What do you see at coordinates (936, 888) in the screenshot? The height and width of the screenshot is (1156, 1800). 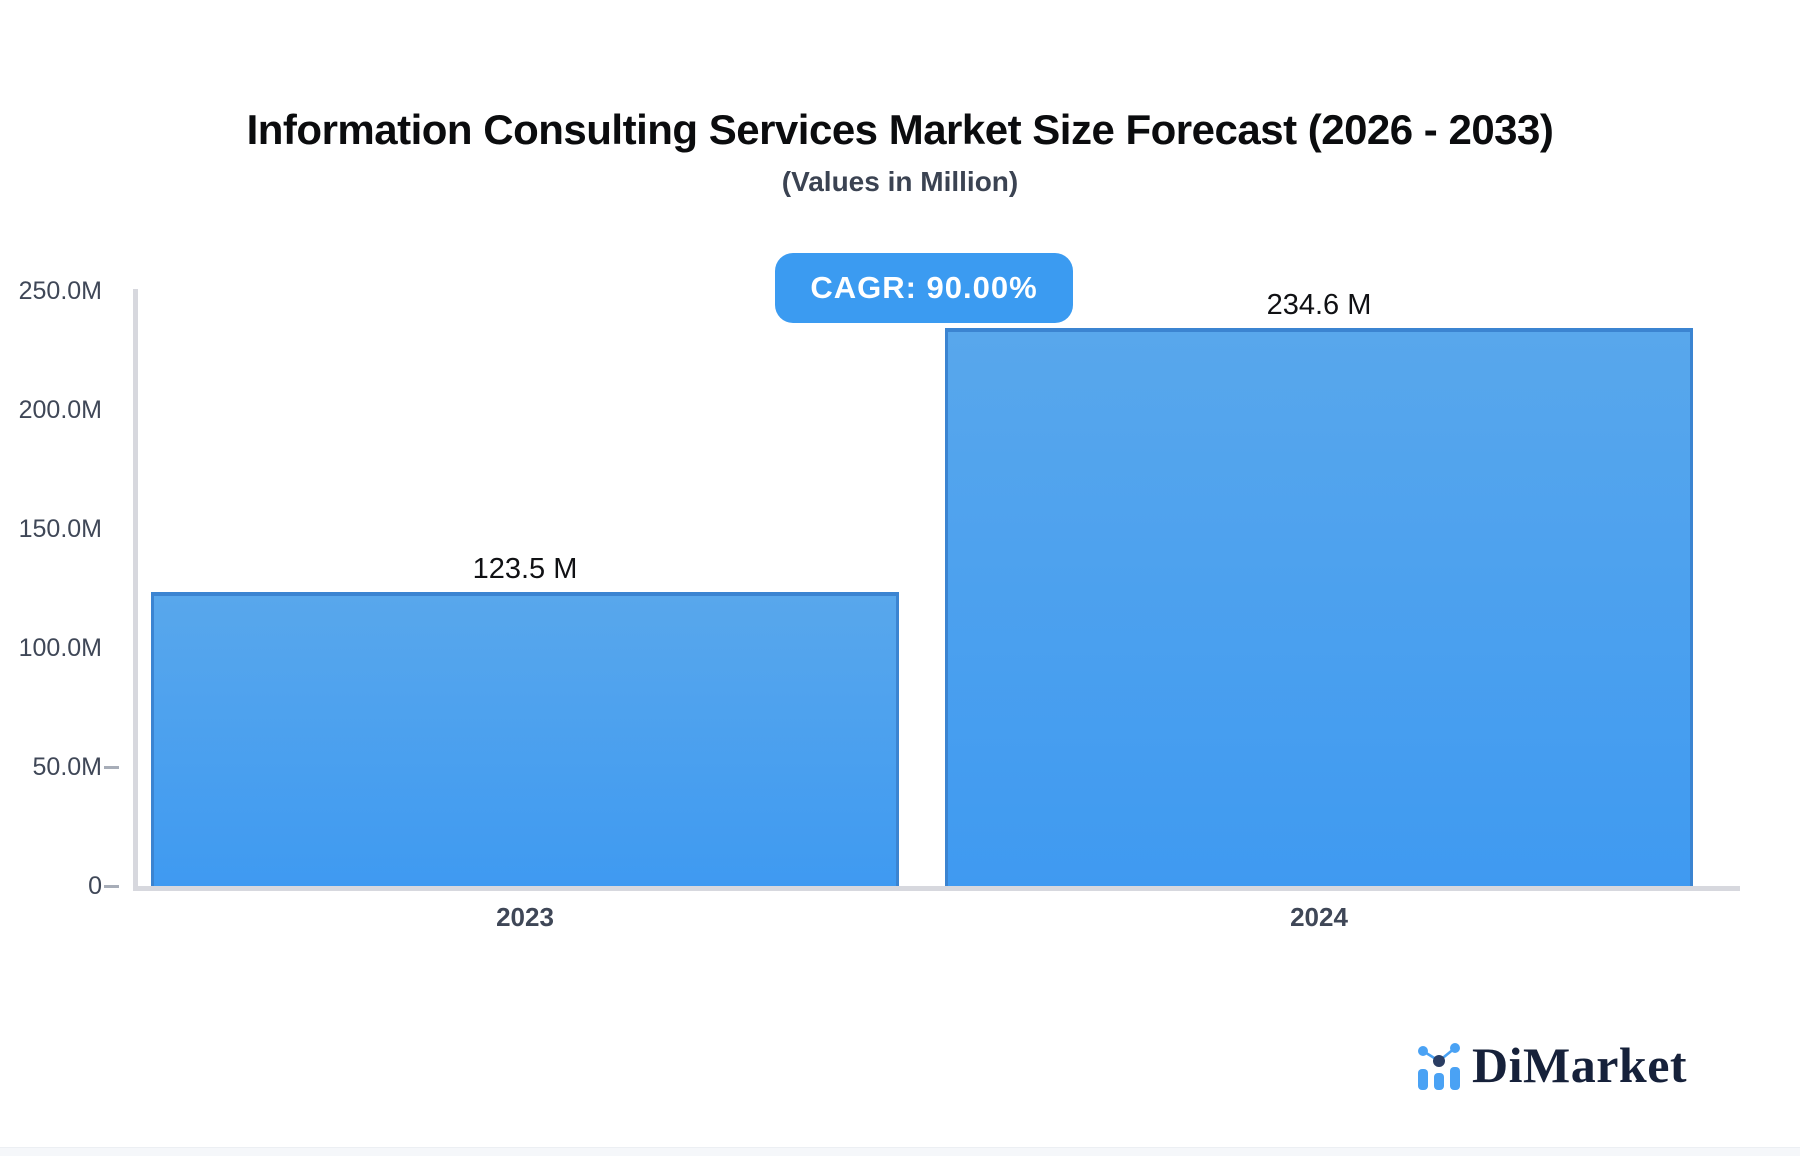 I see `x-axis-line` at bounding box center [936, 888].